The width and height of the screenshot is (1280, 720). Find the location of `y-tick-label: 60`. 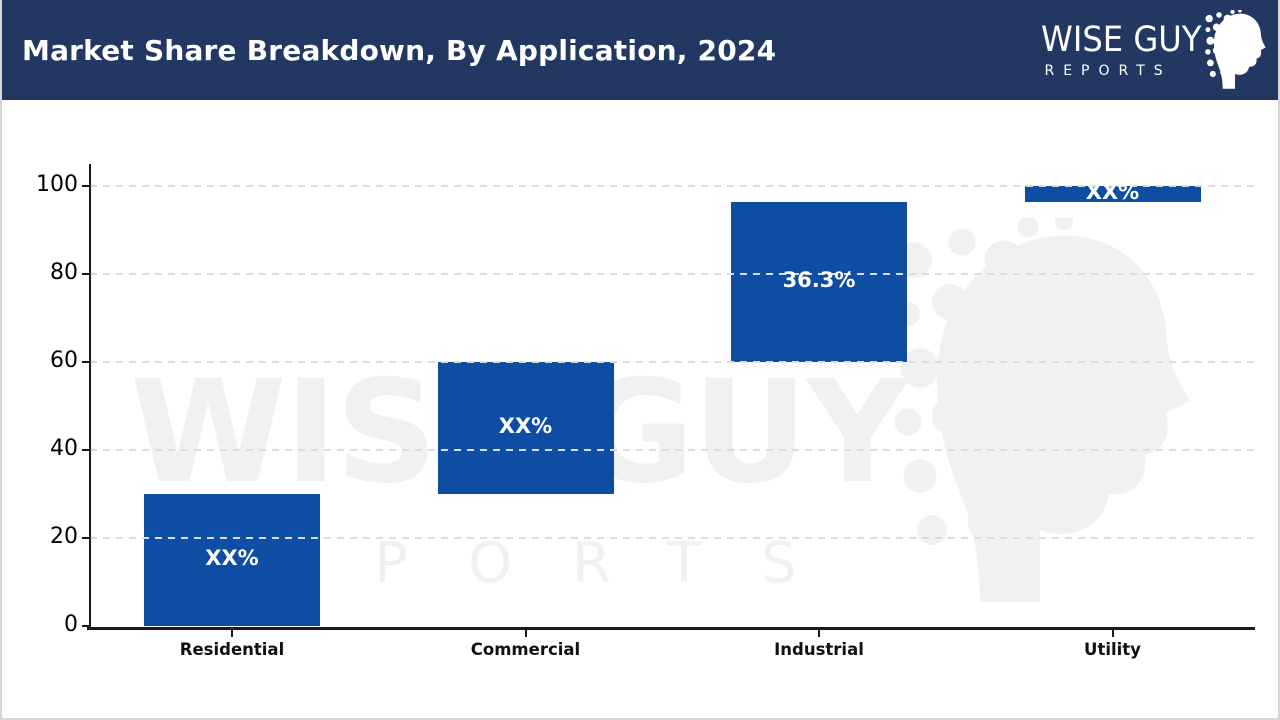

y-tick-label: 60 is located at coordinates (64, 360).